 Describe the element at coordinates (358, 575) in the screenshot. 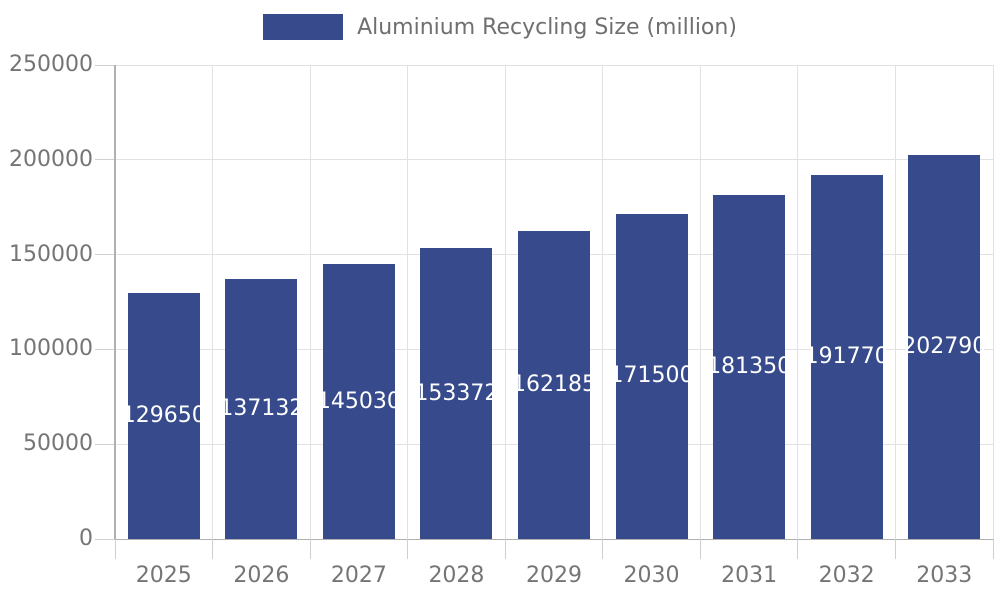

I see `x-tick-label: 2027` at that location.